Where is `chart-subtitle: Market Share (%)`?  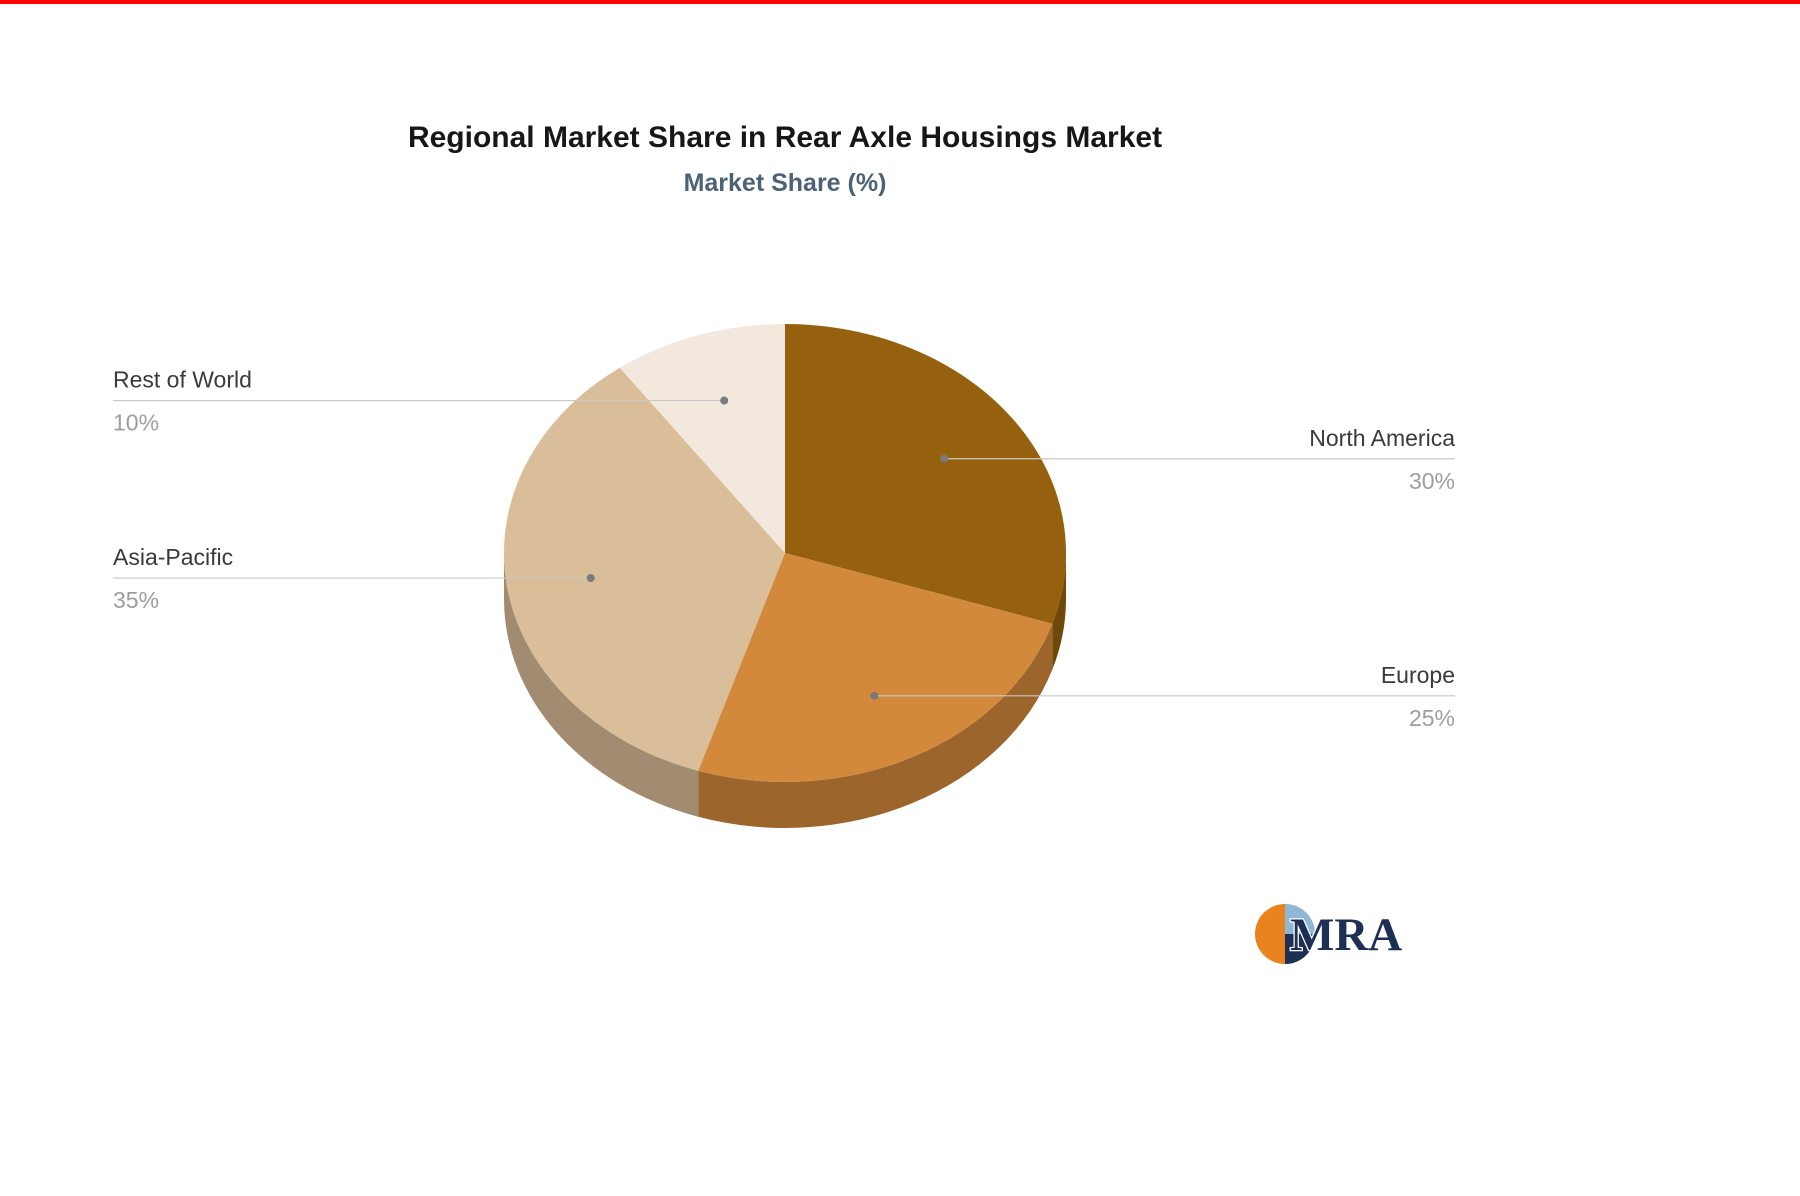 chart-subtitle: Market Share (%) is located at coordinates (785, 183).